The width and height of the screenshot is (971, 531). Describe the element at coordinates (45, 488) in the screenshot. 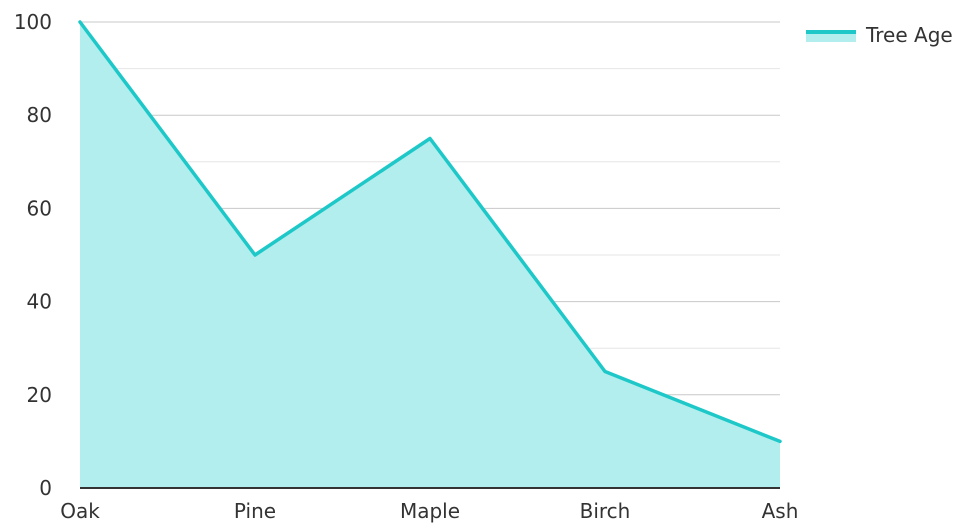

I see `y-tick-label: 0` at that location.